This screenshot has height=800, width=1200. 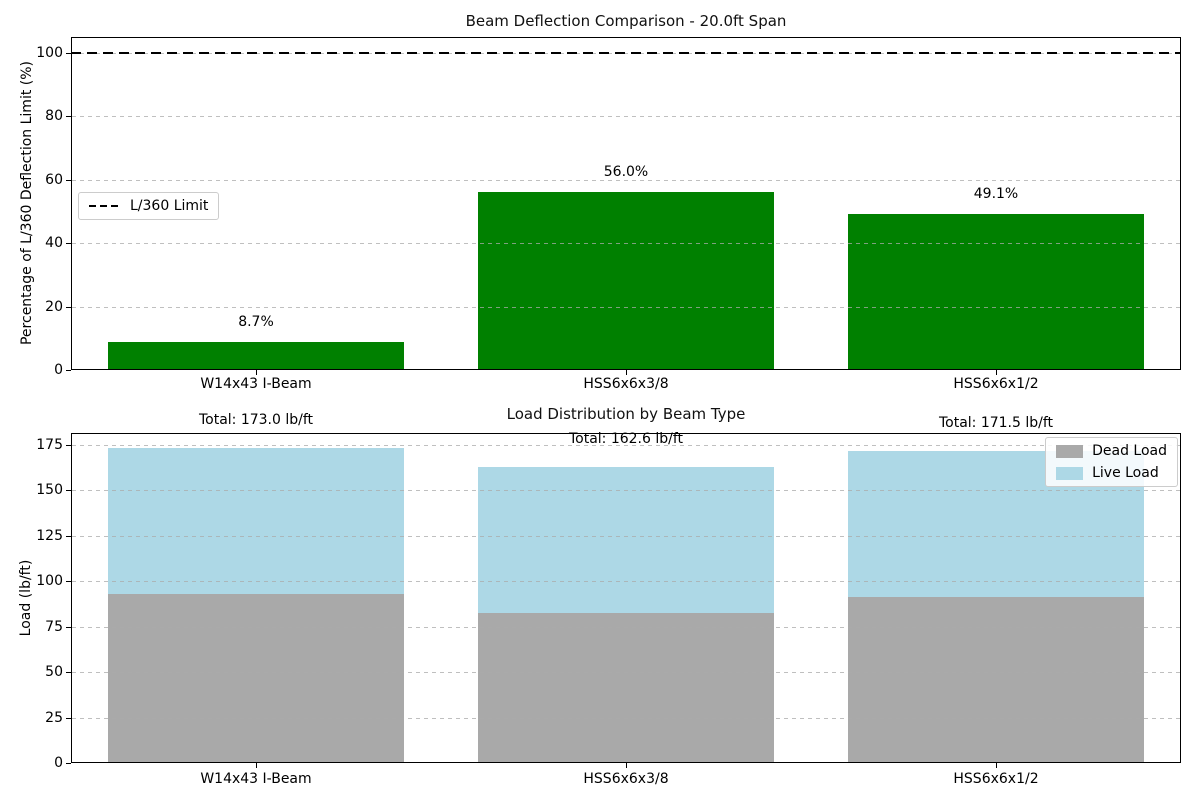 What do you see at coordinates (54, 116) in the screenshot?
I see `y-tick-label: 80` at bounding box center [54, 116].